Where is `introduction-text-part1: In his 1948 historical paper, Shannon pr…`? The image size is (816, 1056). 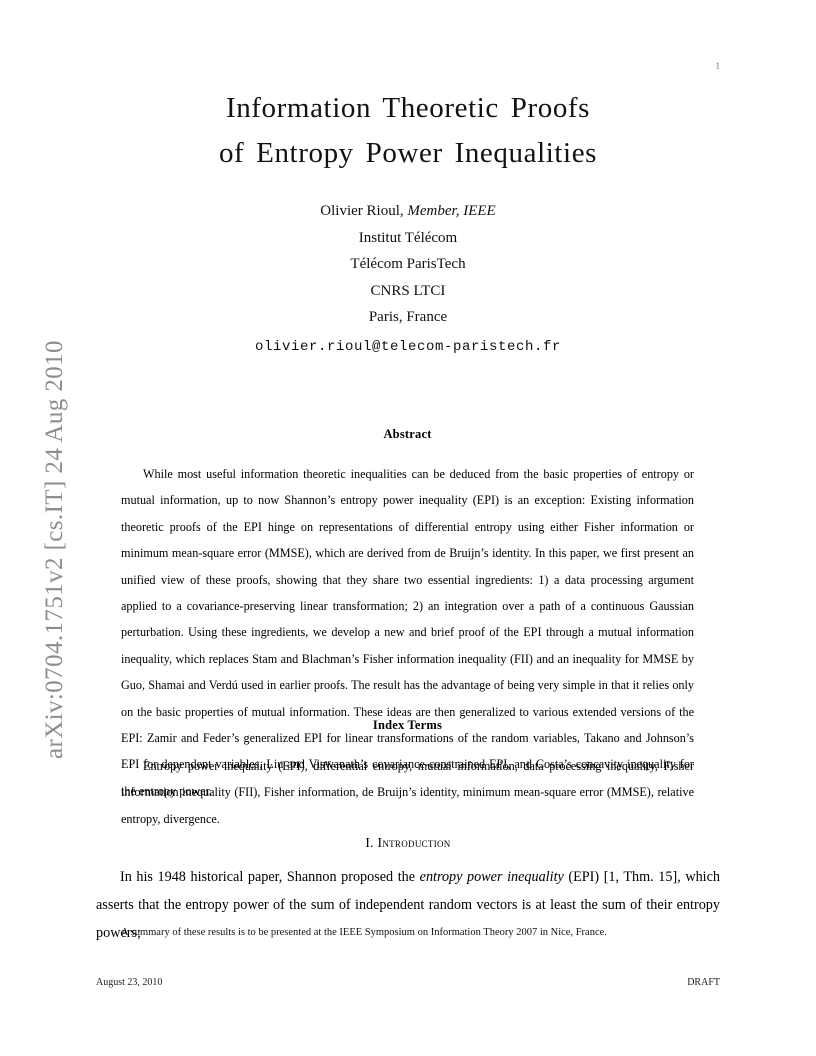
introduction-text-part1: In his 1948 historical paper, Shannon pr… is located at coordinates (270, 877).